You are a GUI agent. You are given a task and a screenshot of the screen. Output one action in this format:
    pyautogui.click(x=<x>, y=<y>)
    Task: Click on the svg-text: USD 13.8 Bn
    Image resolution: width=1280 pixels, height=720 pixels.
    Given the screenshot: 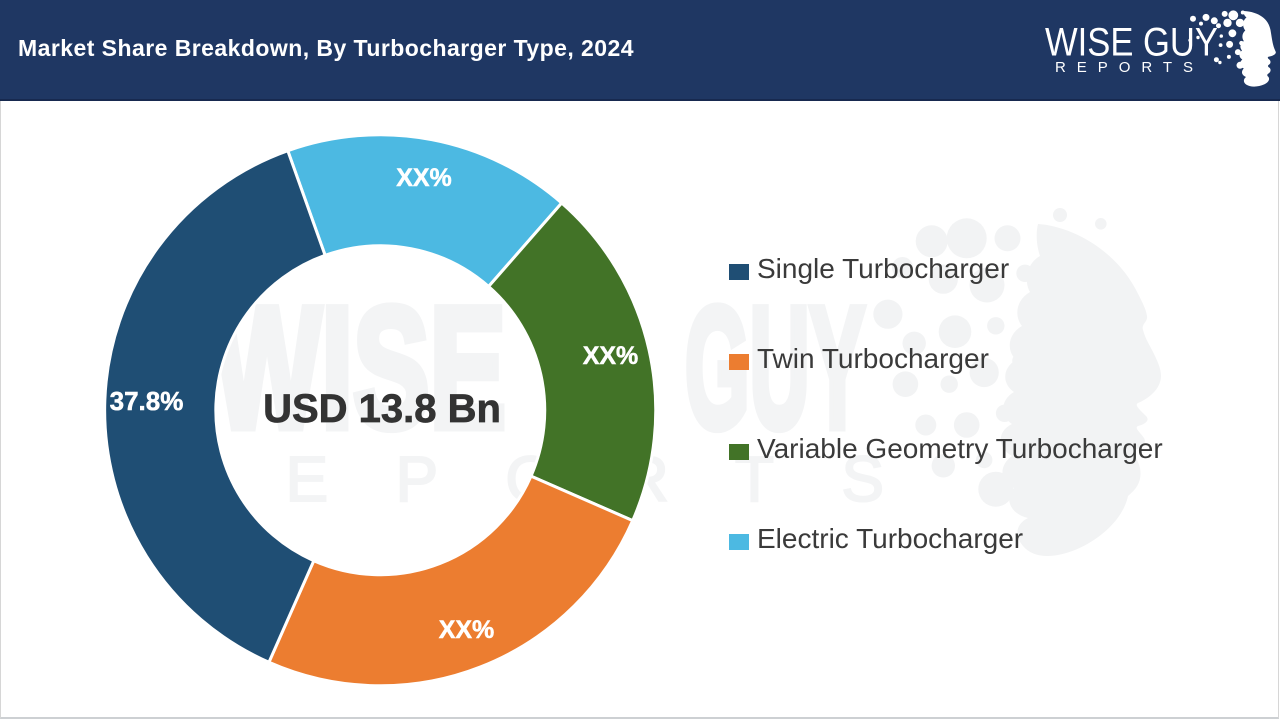 What is the action you would take?
    pyautogui.click(x=382, y=409)
    